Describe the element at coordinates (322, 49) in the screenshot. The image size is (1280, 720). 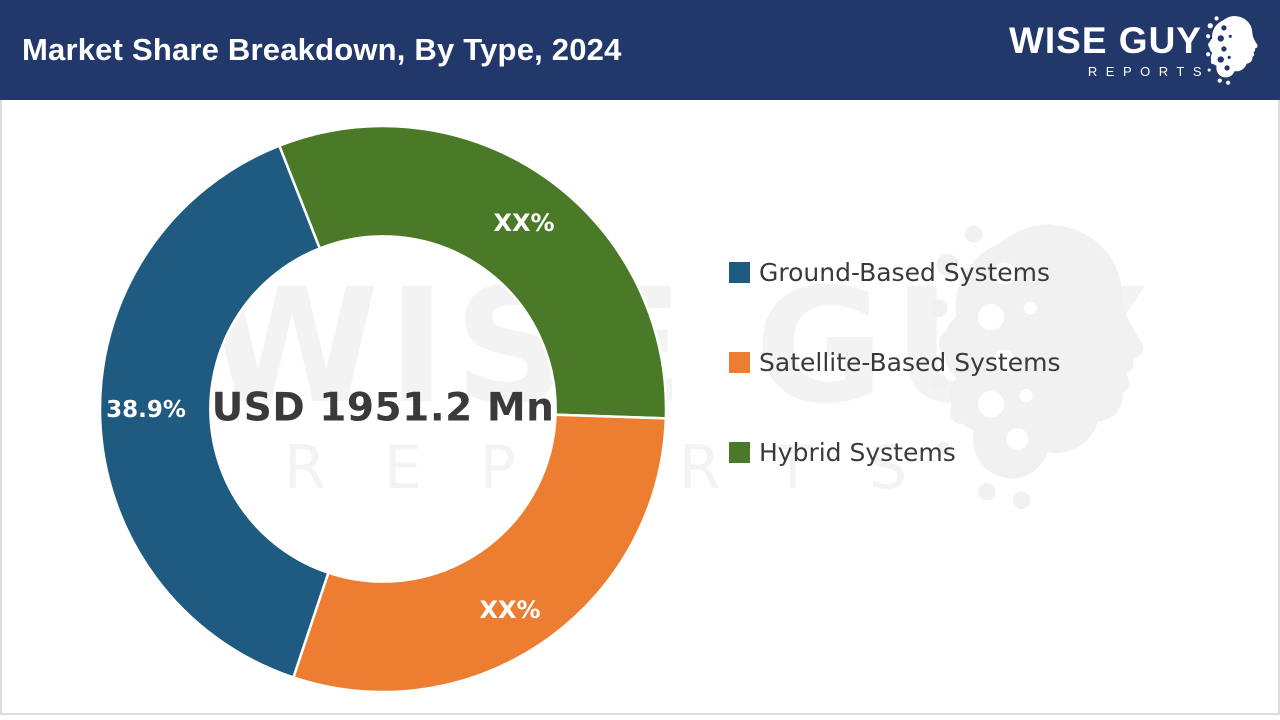
I see `page-title: Market Share Breakdown, By Type, 2024` at that location.